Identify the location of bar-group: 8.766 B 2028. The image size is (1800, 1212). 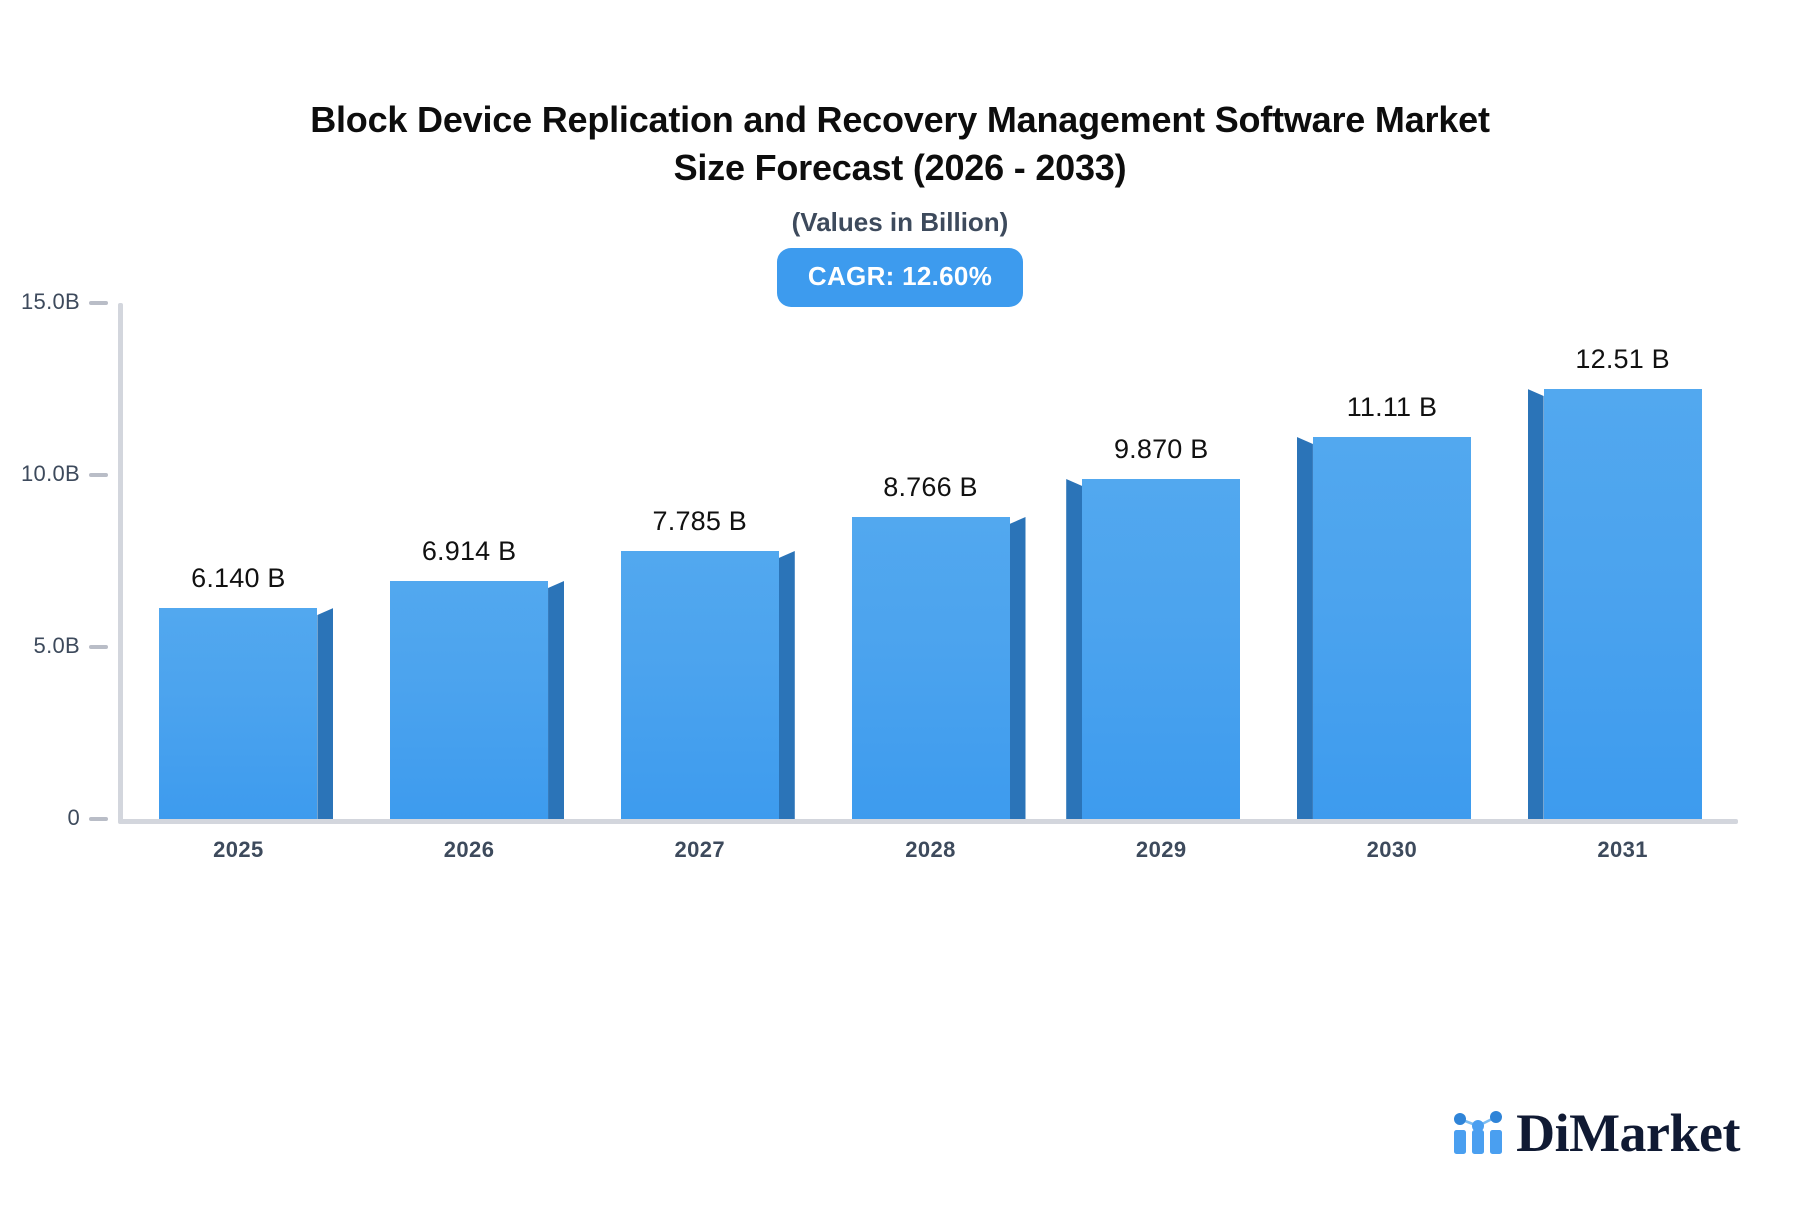
(938, 582).